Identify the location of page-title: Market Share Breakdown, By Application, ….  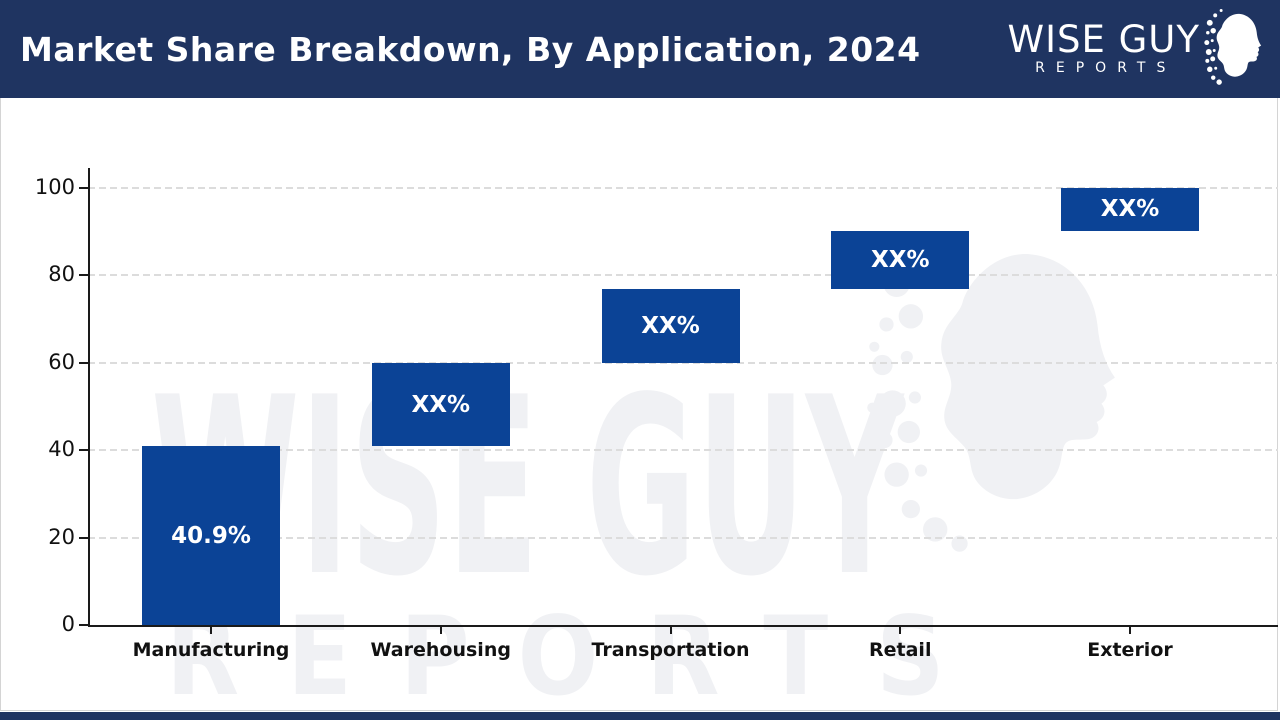
(470, 49).